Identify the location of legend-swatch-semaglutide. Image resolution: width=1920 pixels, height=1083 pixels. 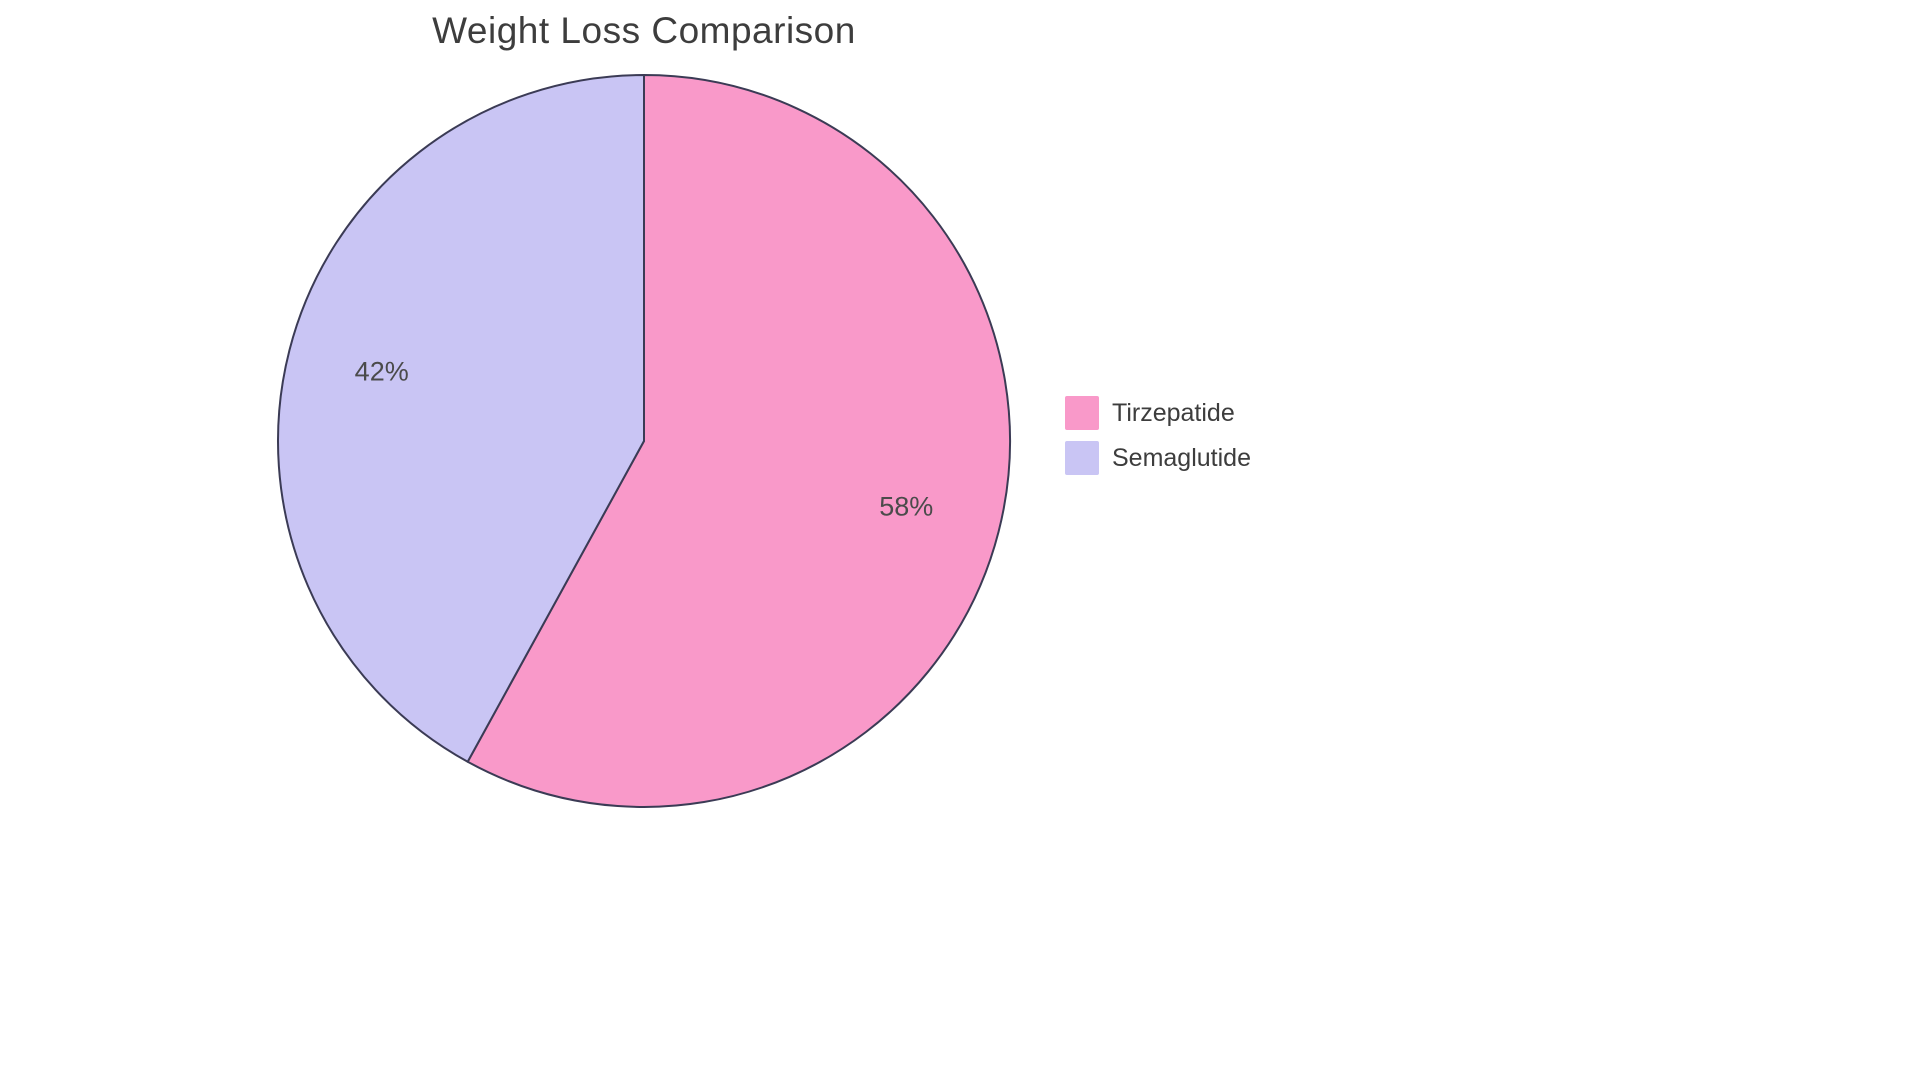
(1082, 458).